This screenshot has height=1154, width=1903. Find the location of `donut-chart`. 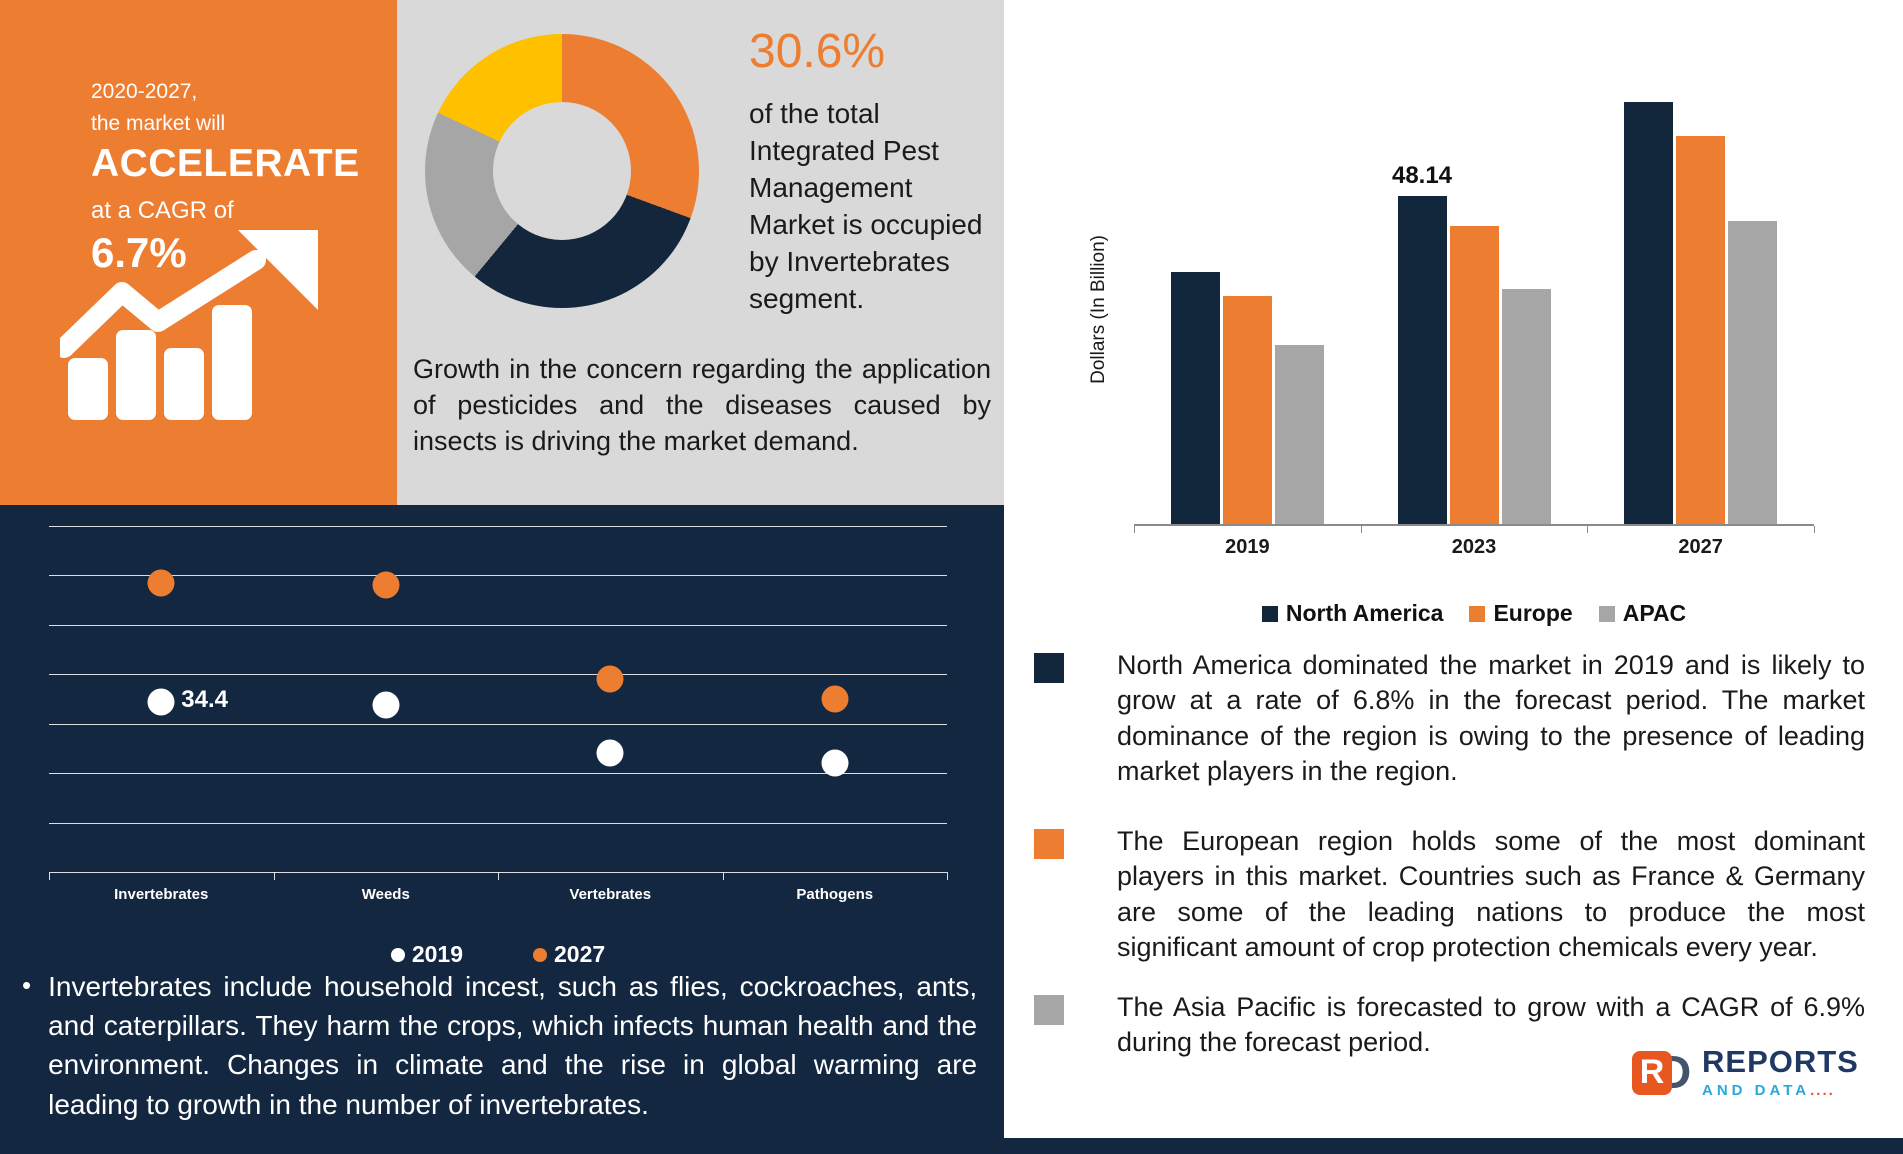

donut-chart is located at coordinates (562, 171).